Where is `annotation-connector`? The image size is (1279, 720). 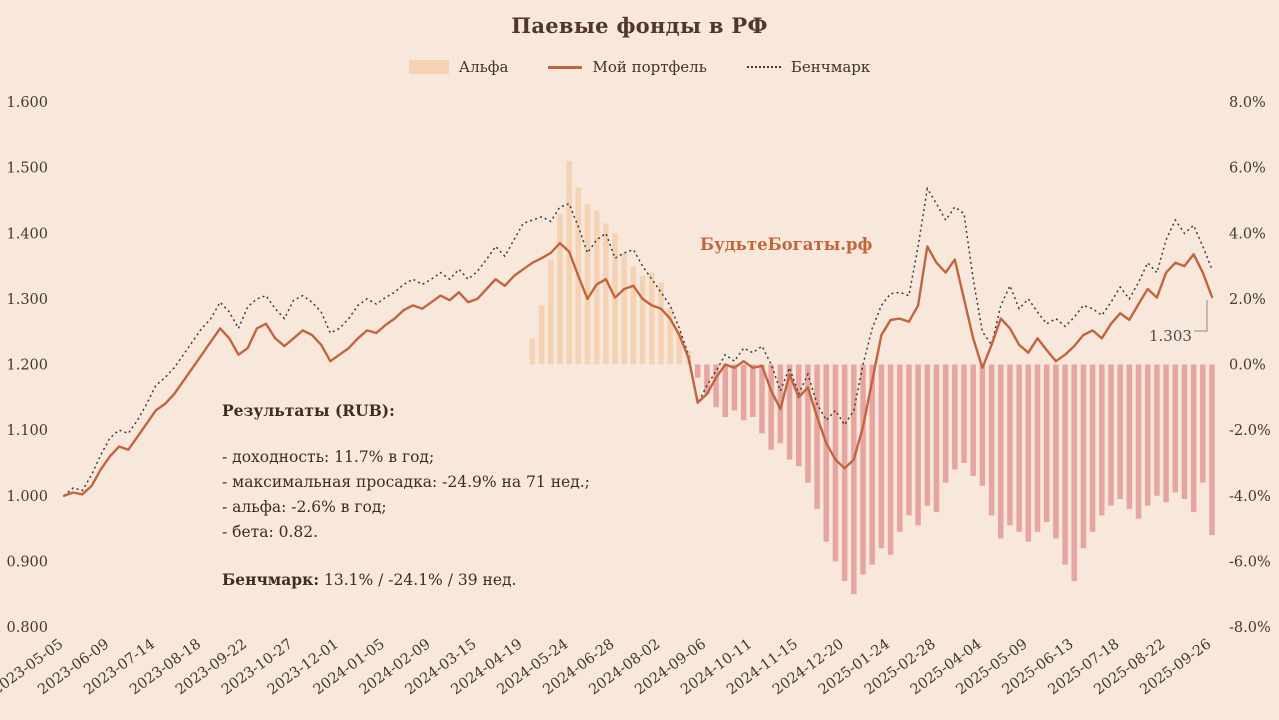
annotation-connector is located at coordinates (1201, 316).